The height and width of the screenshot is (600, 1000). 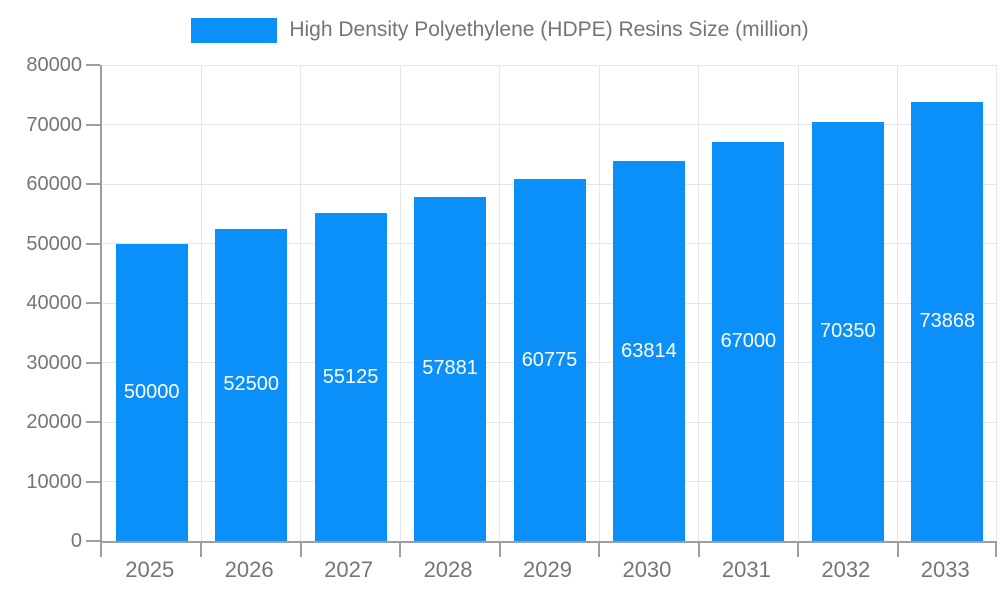 What do you see at coordinates (150, 569) in the screenshot?
I see `x-axis-label: 2025` at bounding box center [150, 569].